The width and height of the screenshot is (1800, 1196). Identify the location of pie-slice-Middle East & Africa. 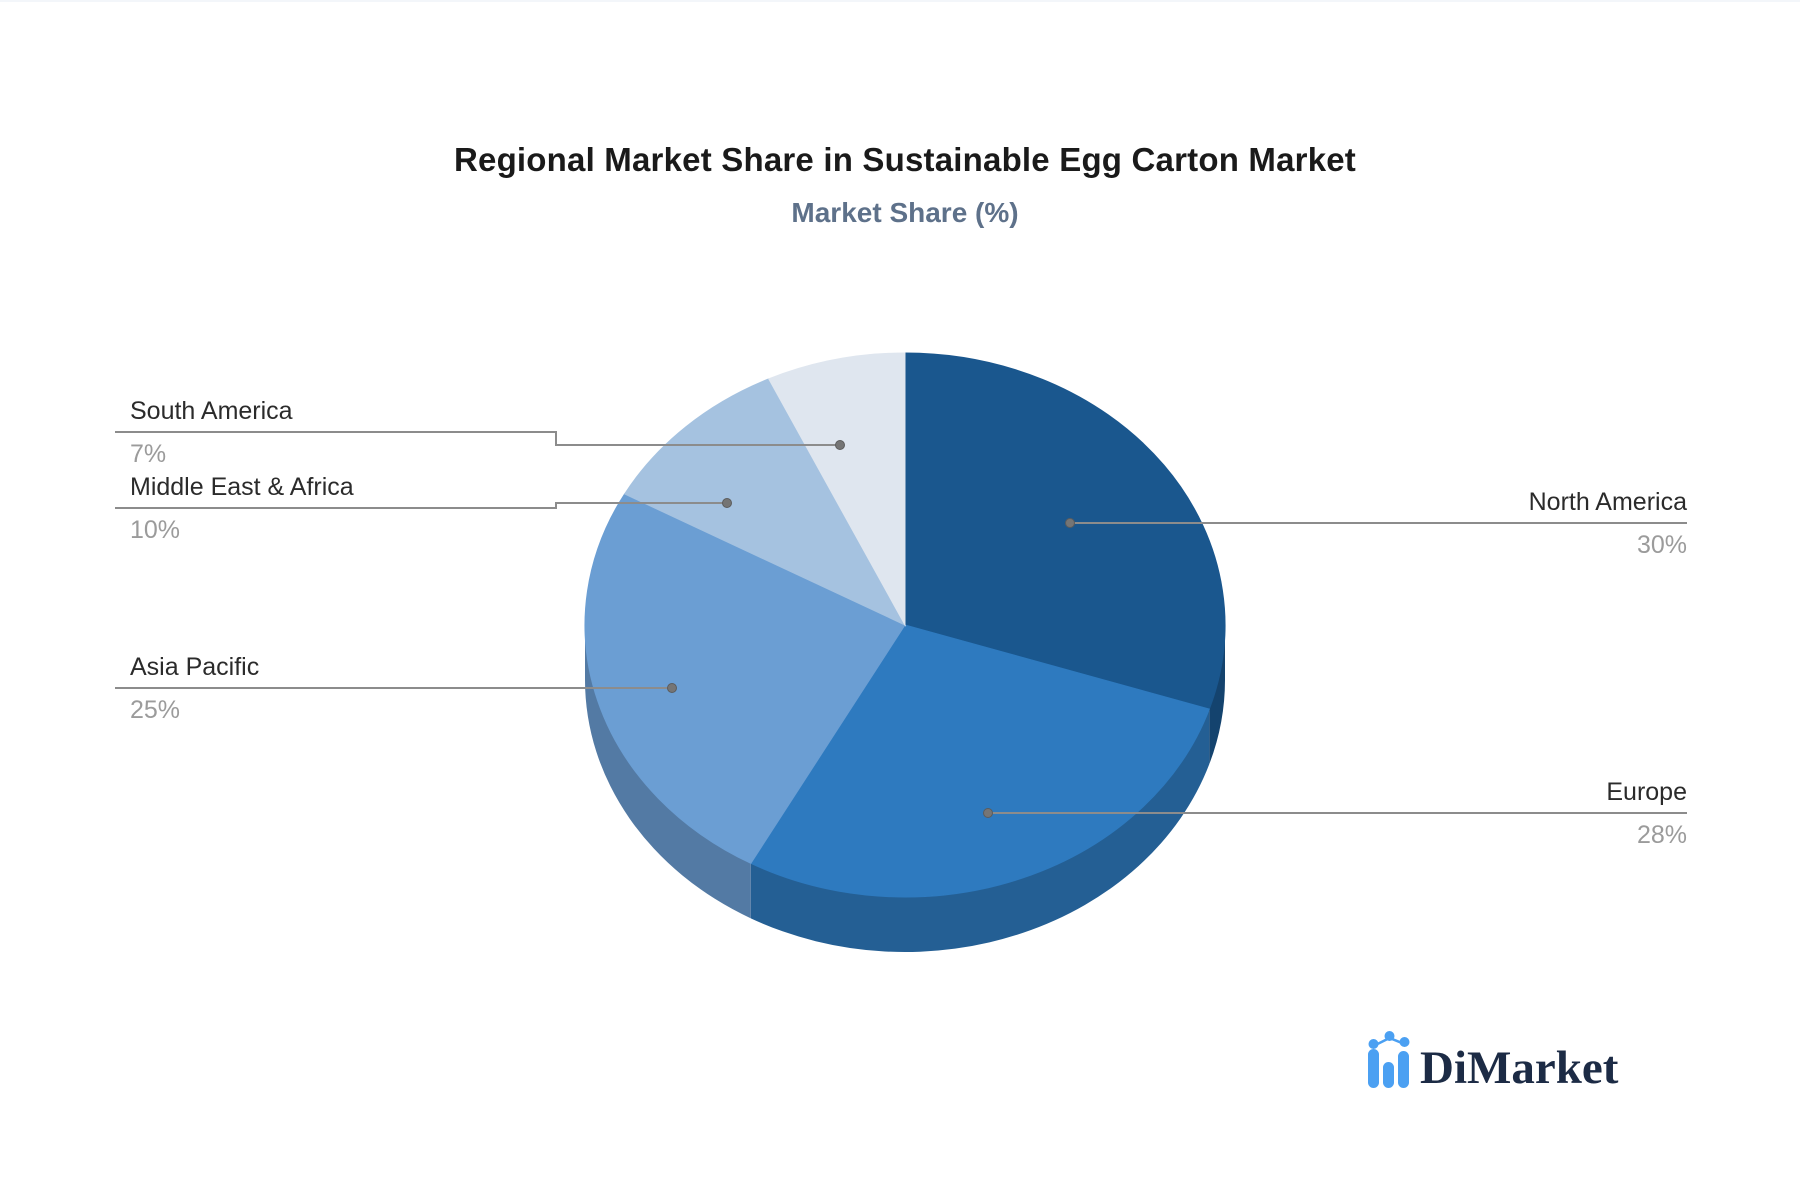
(765, 502).